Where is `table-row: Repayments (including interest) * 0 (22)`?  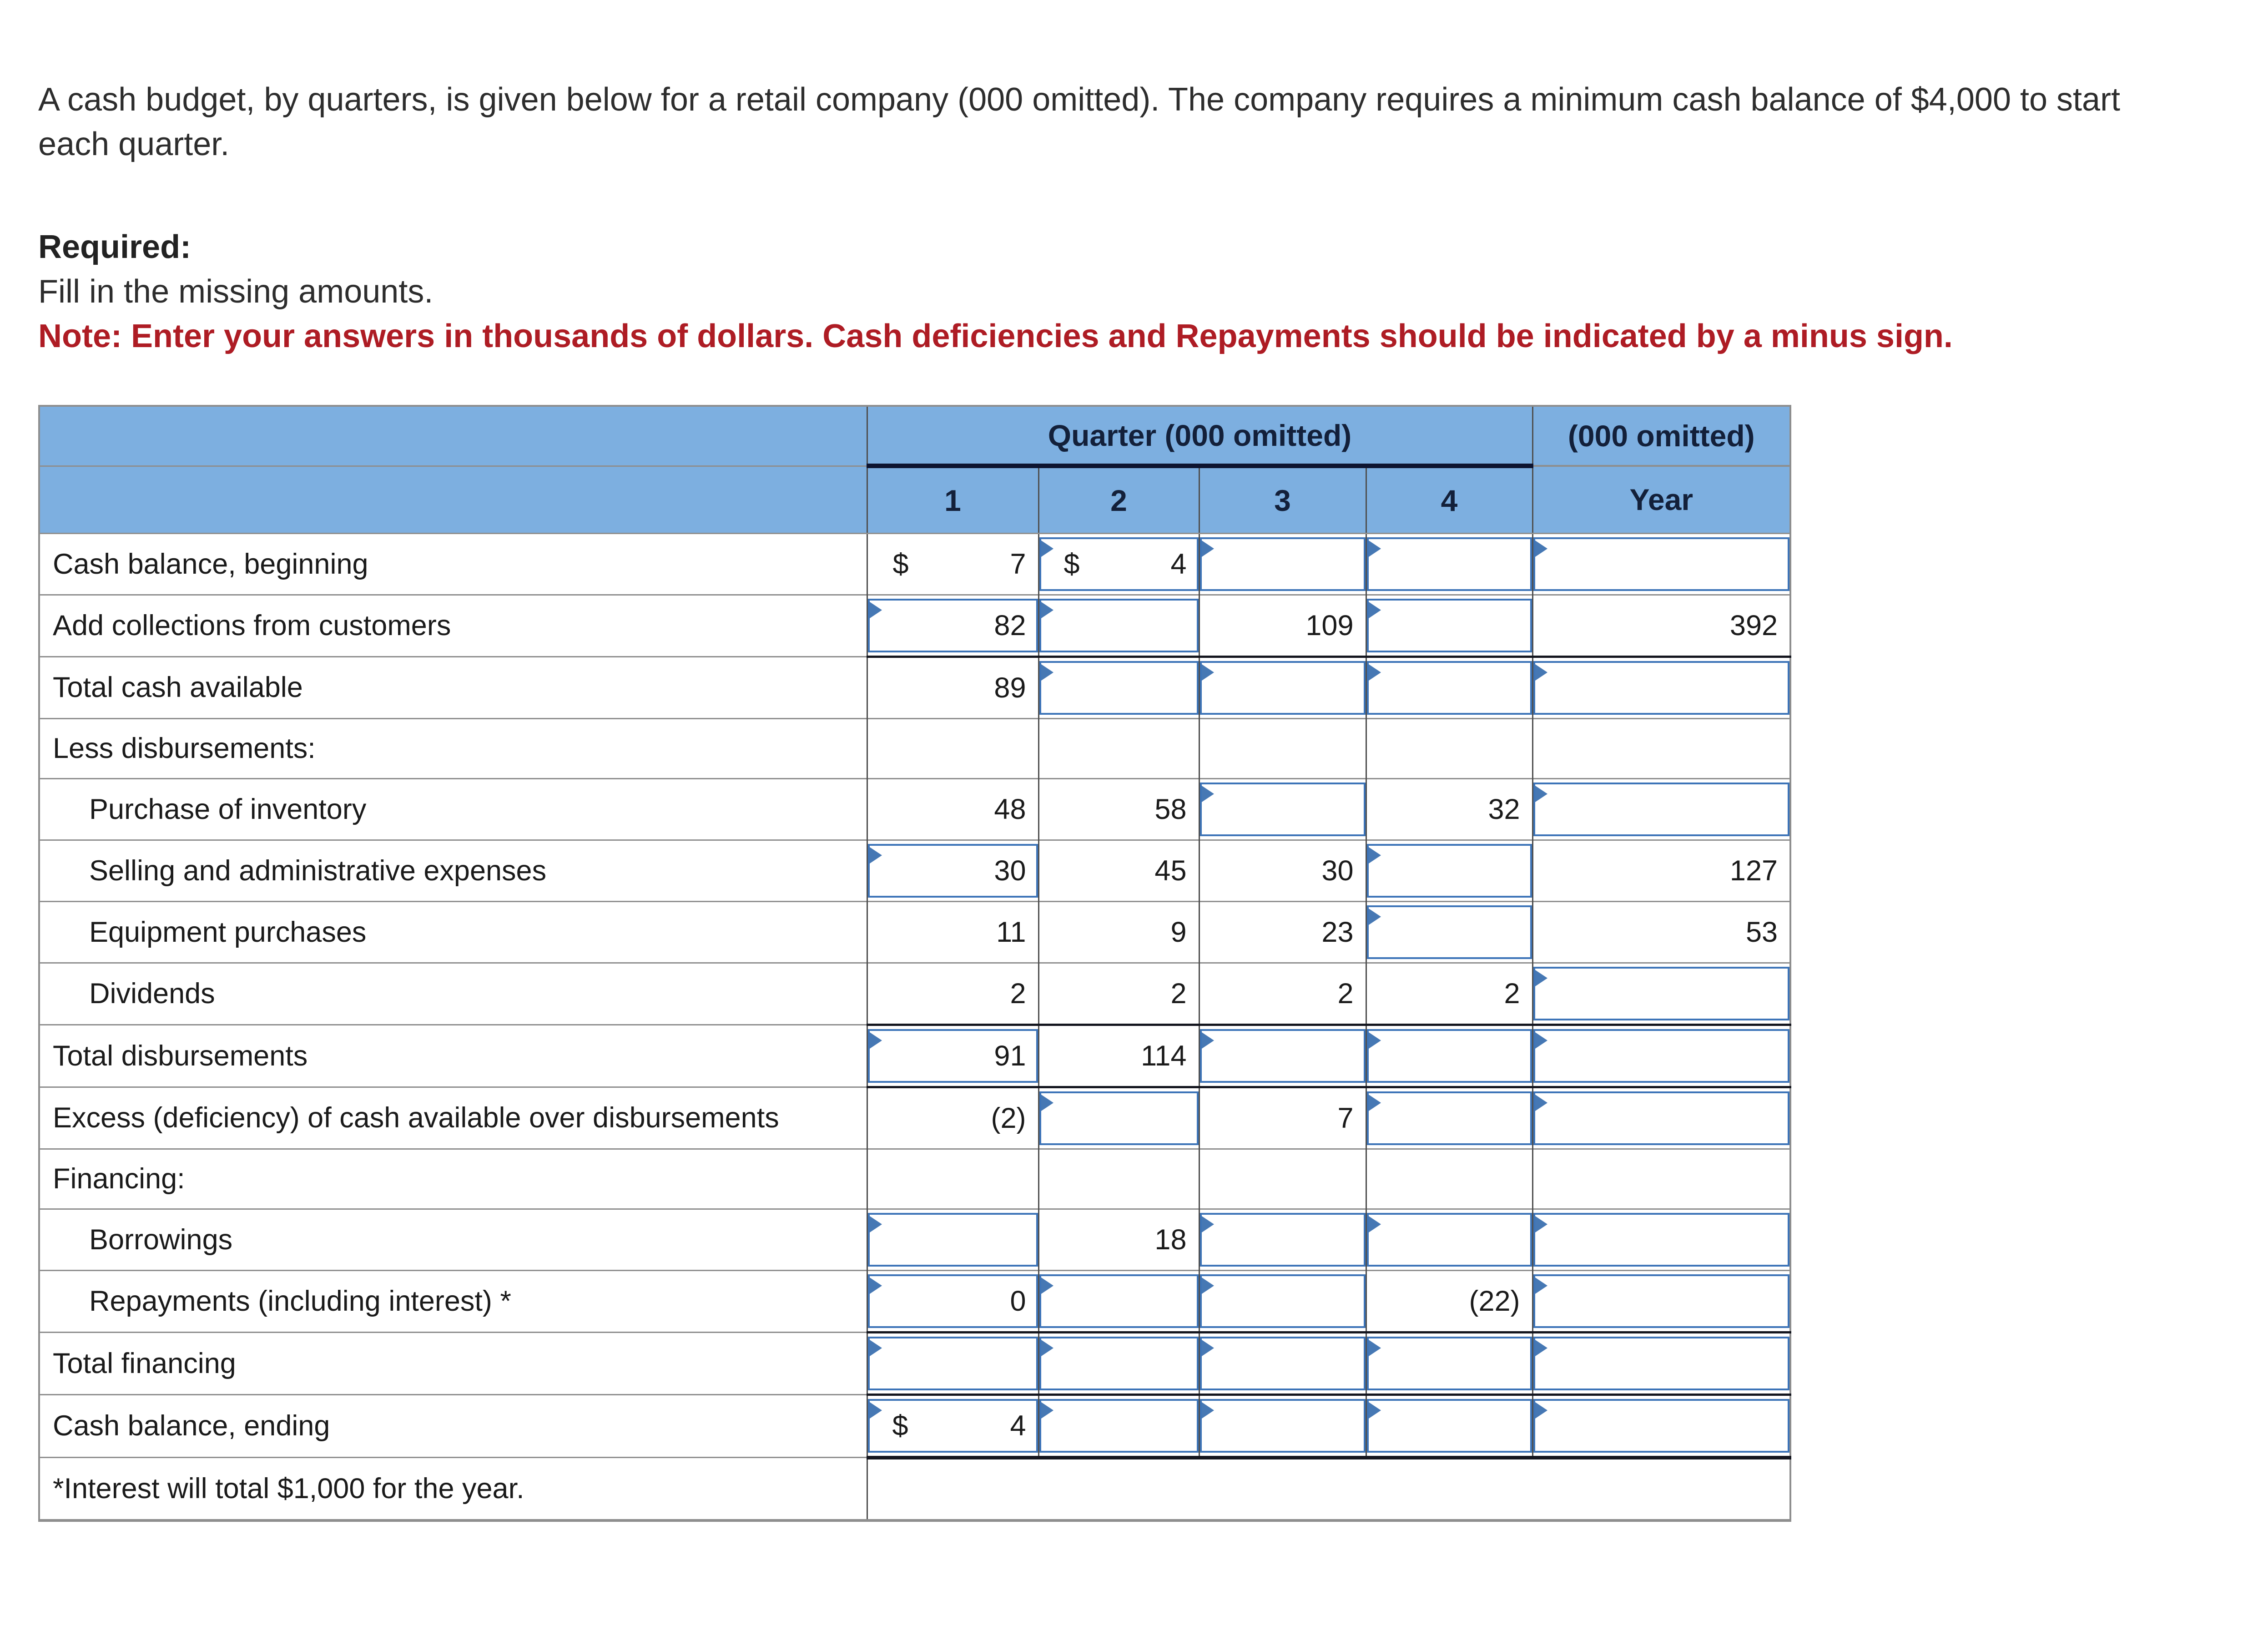
table-row: Repayments (including interest) * 0 (22) is located at coordinates (915, 1300).